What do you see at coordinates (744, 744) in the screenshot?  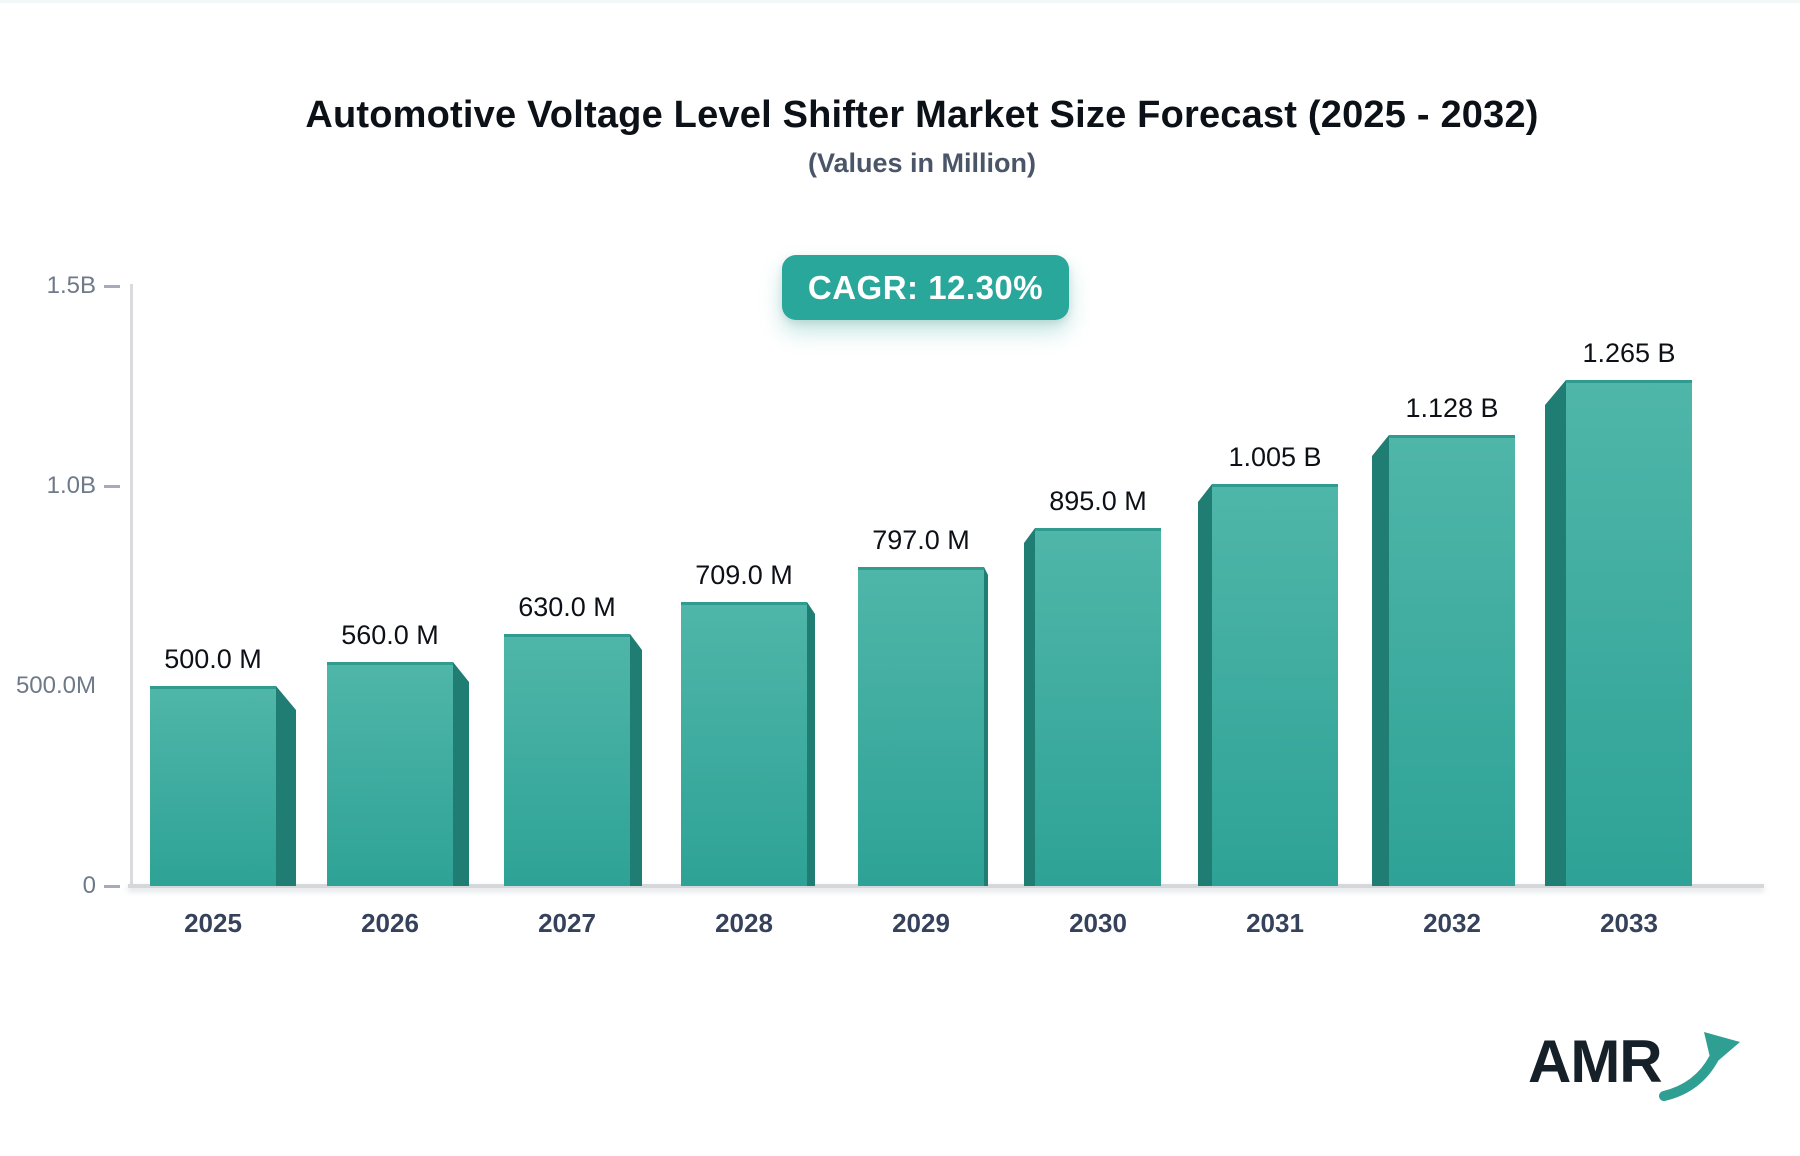 I see `bar-2028` at bounding box center [744, 744].